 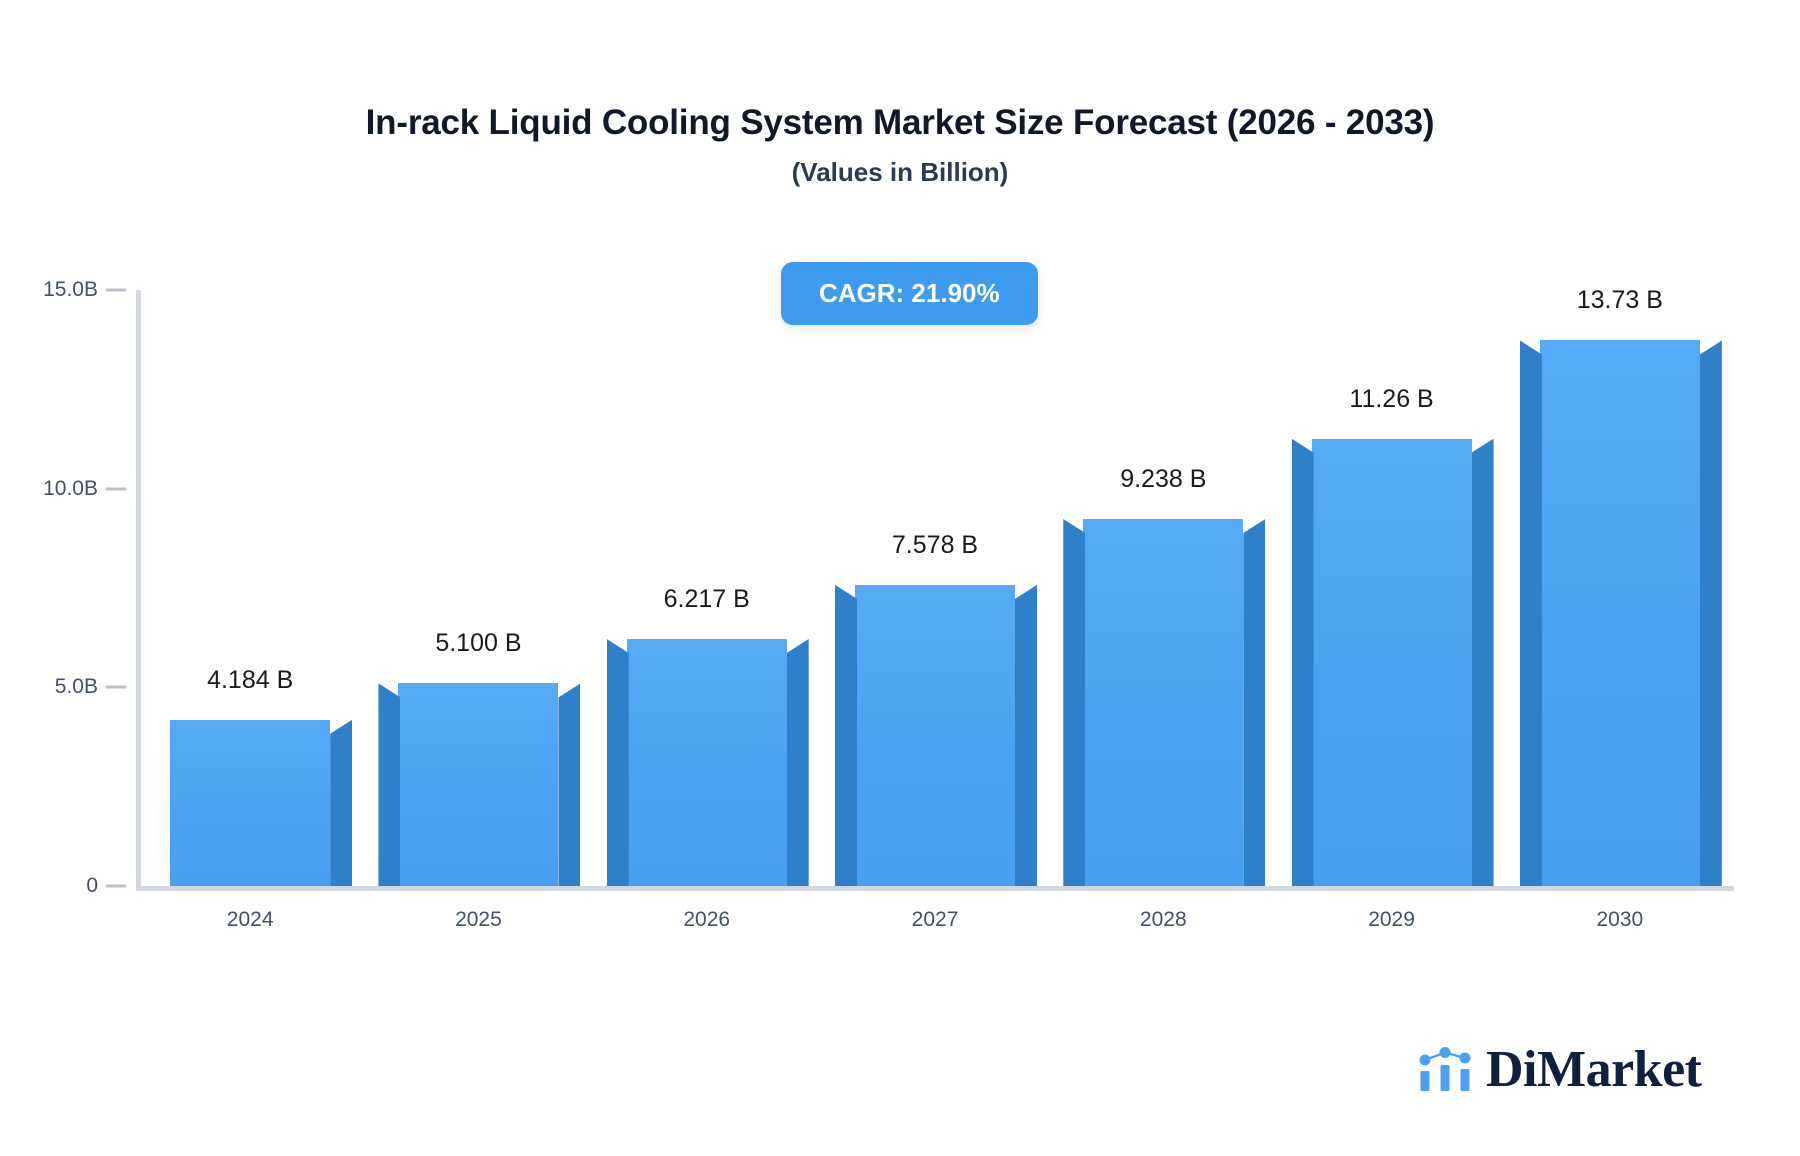 I want to click on y-tick-label: 15.0B, so click(x=70, y=289).